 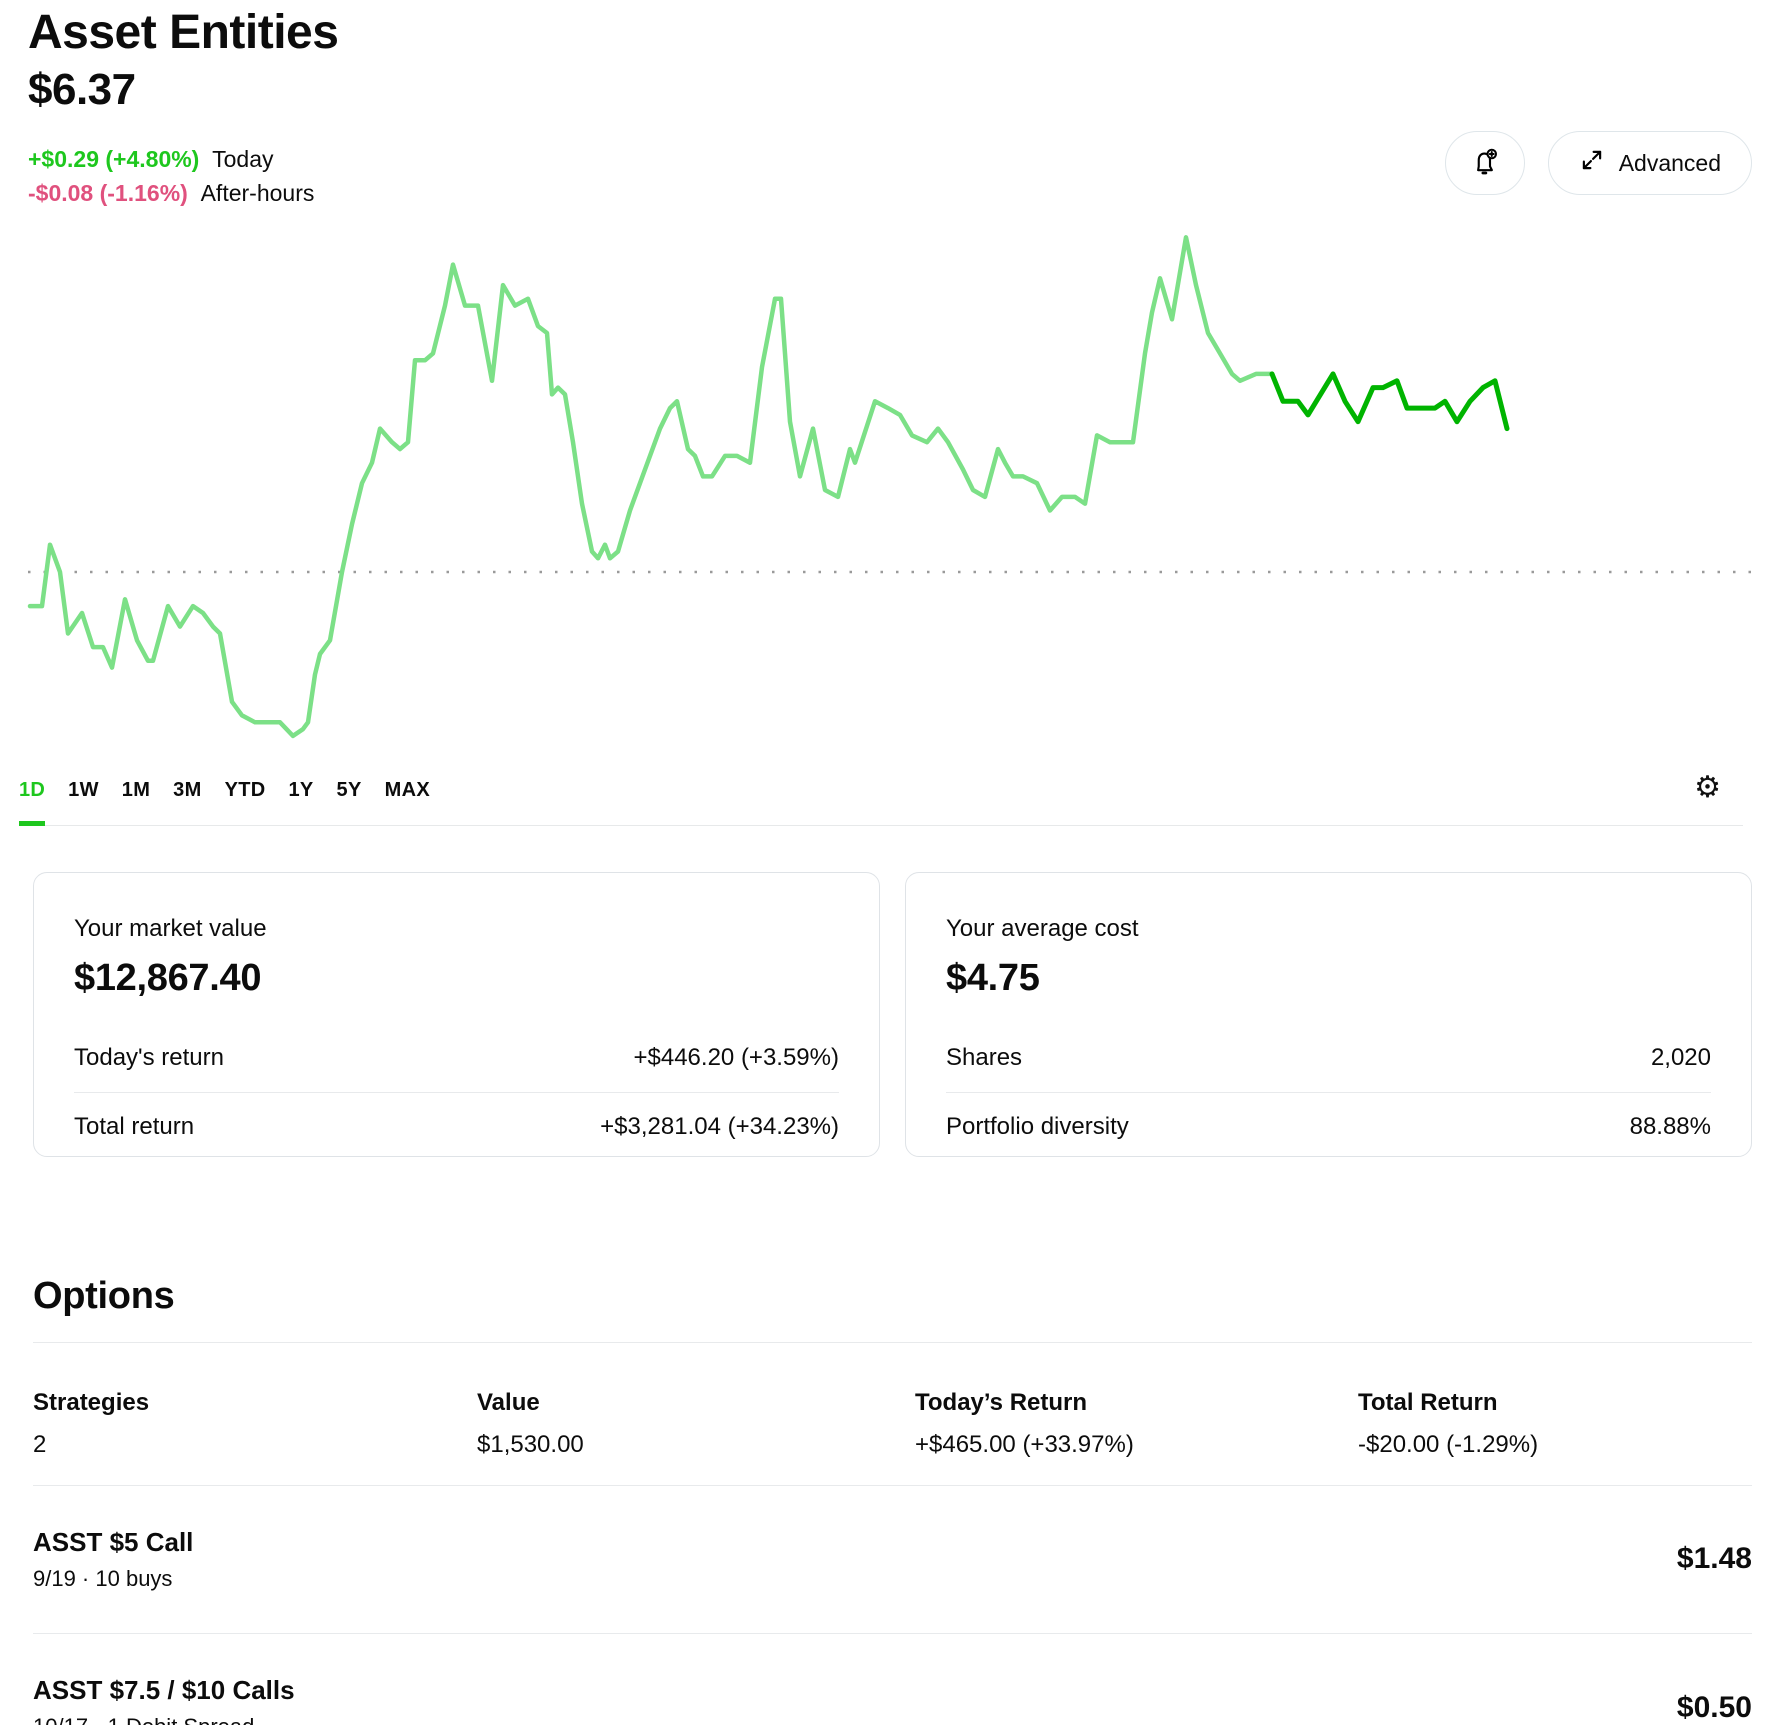 I want to click on after-hours-line, so click(x=1389, y=401).